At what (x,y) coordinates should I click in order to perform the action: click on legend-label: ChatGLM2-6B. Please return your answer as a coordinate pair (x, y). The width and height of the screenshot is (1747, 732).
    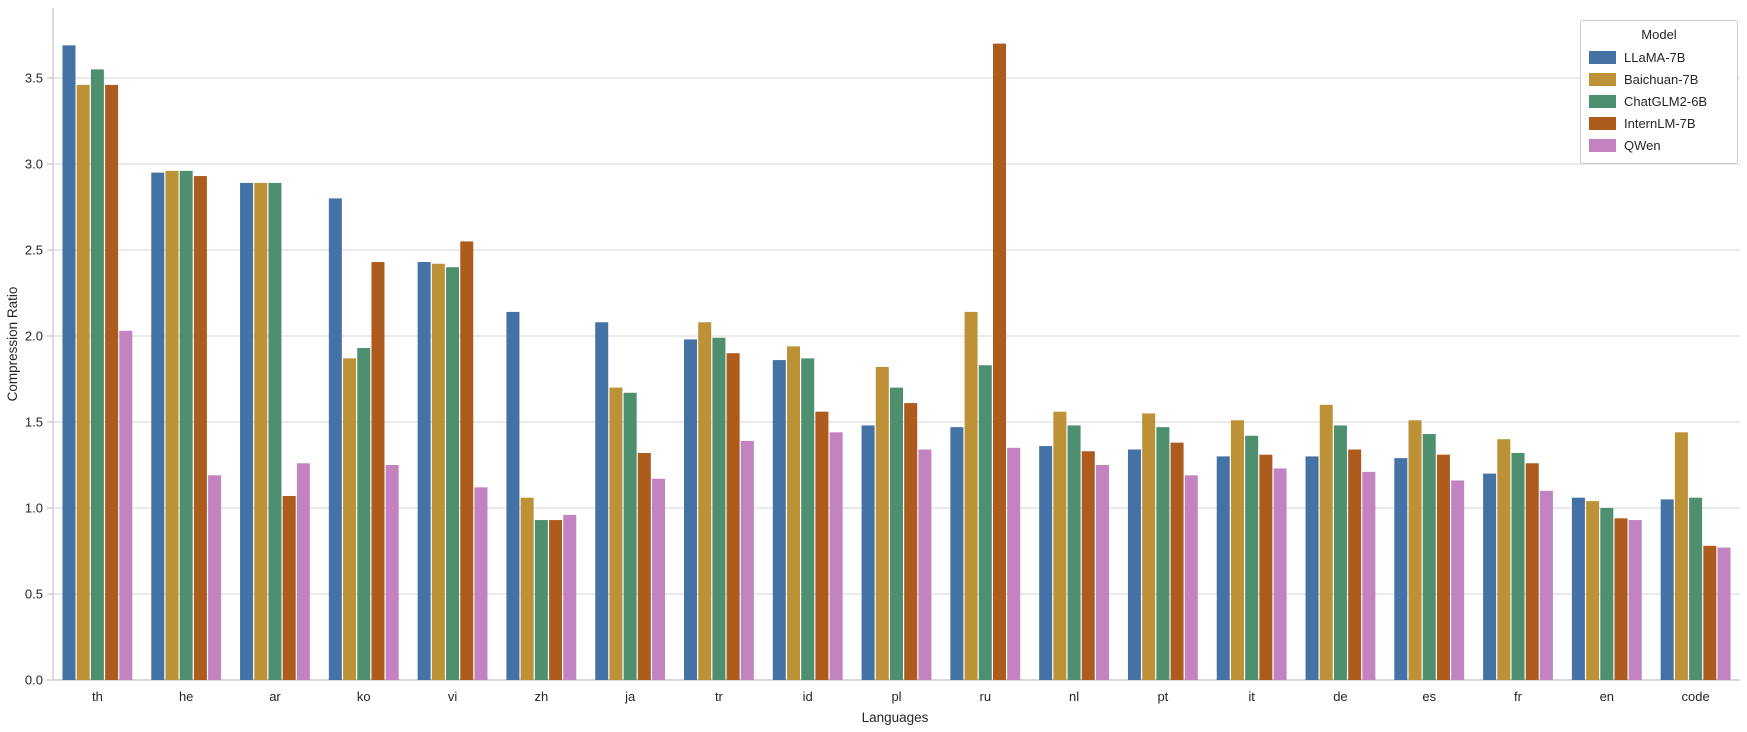
    Looking at the image, I should click on (1666, 101).